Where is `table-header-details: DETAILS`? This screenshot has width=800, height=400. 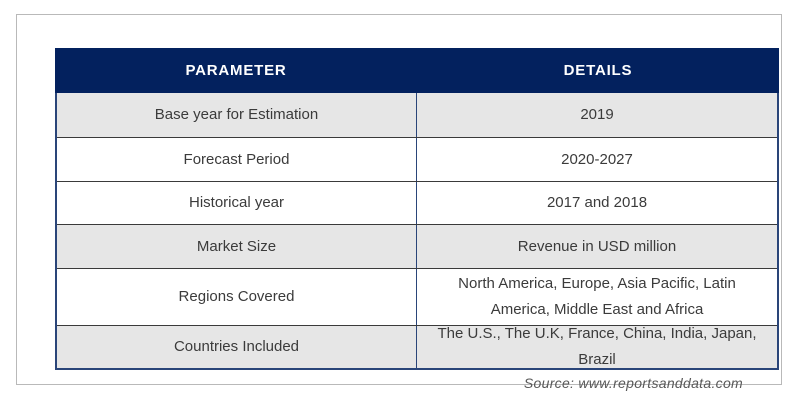 table-header-details: DETAILS is located at coordinates (598, 70).